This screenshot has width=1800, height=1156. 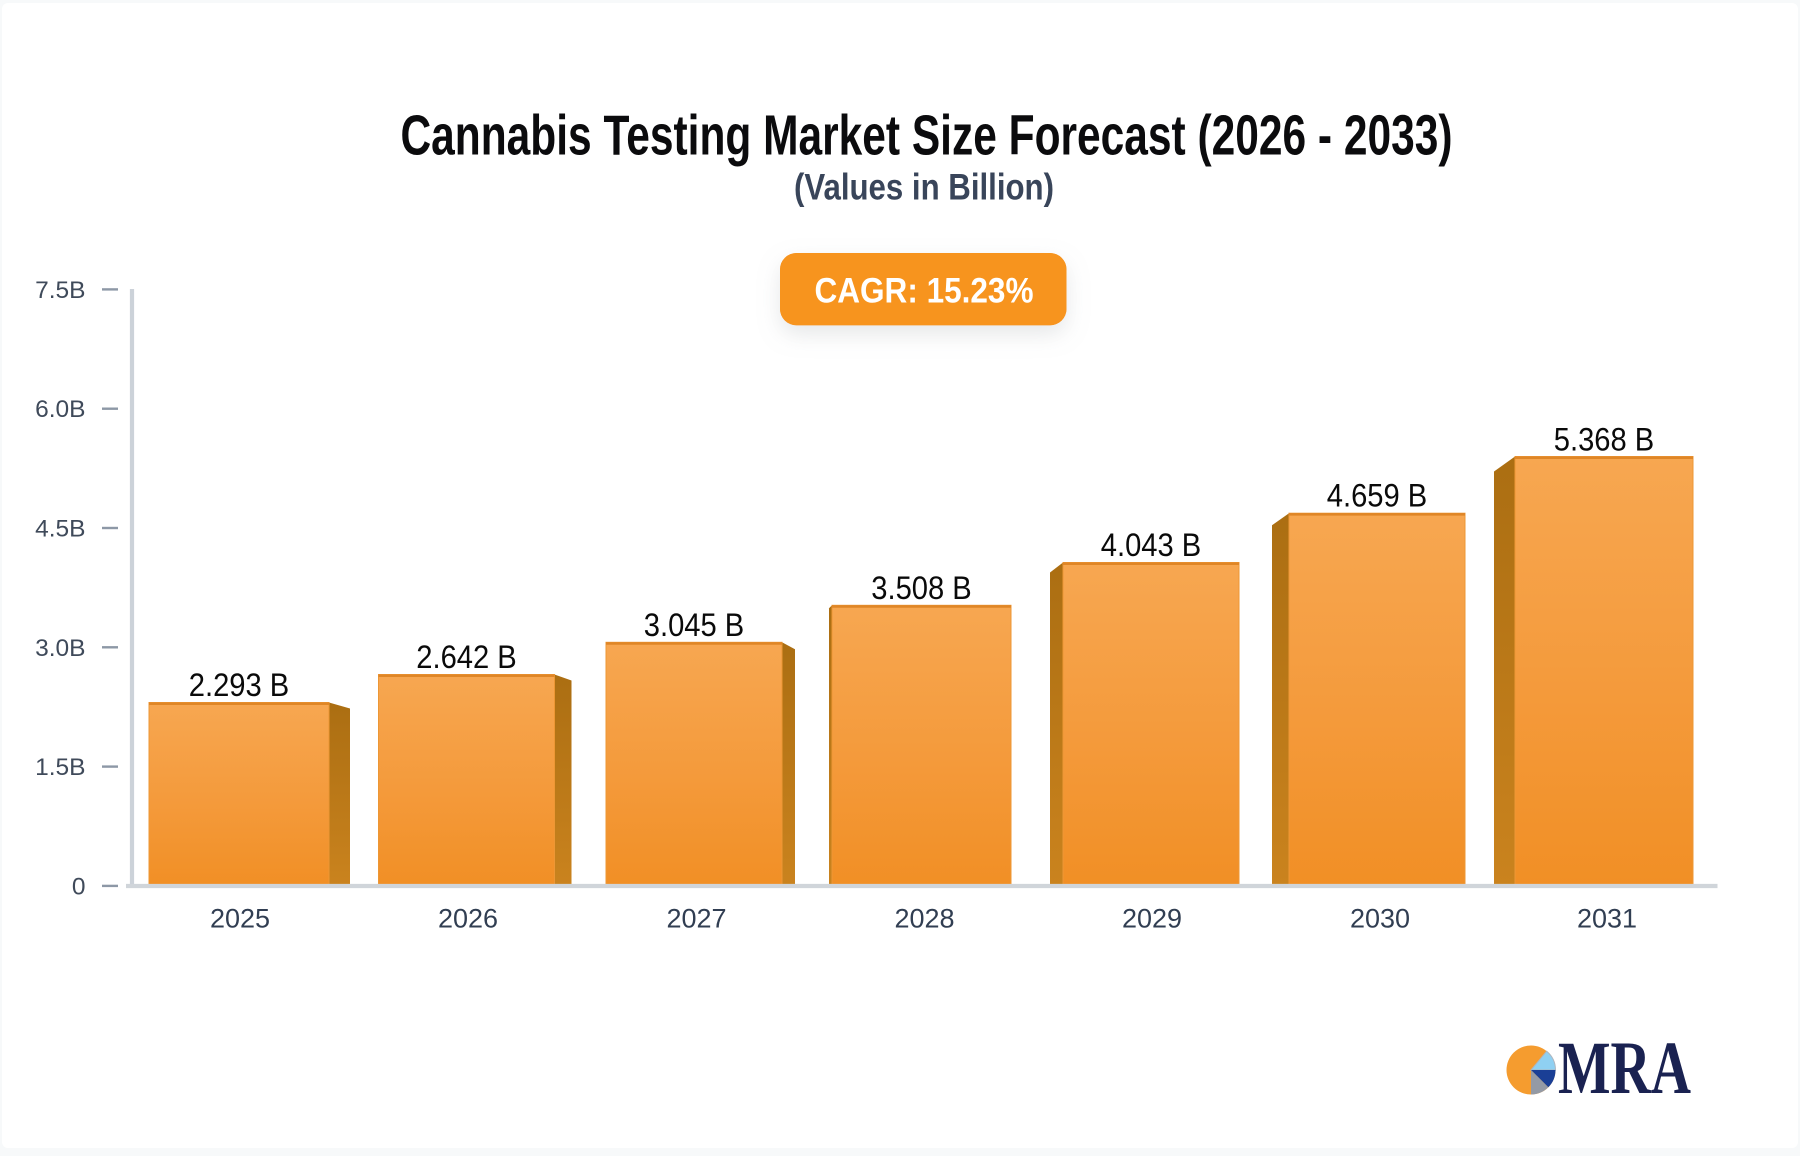 I want to click on svg-text: 2026, so click(x=468, y=918).